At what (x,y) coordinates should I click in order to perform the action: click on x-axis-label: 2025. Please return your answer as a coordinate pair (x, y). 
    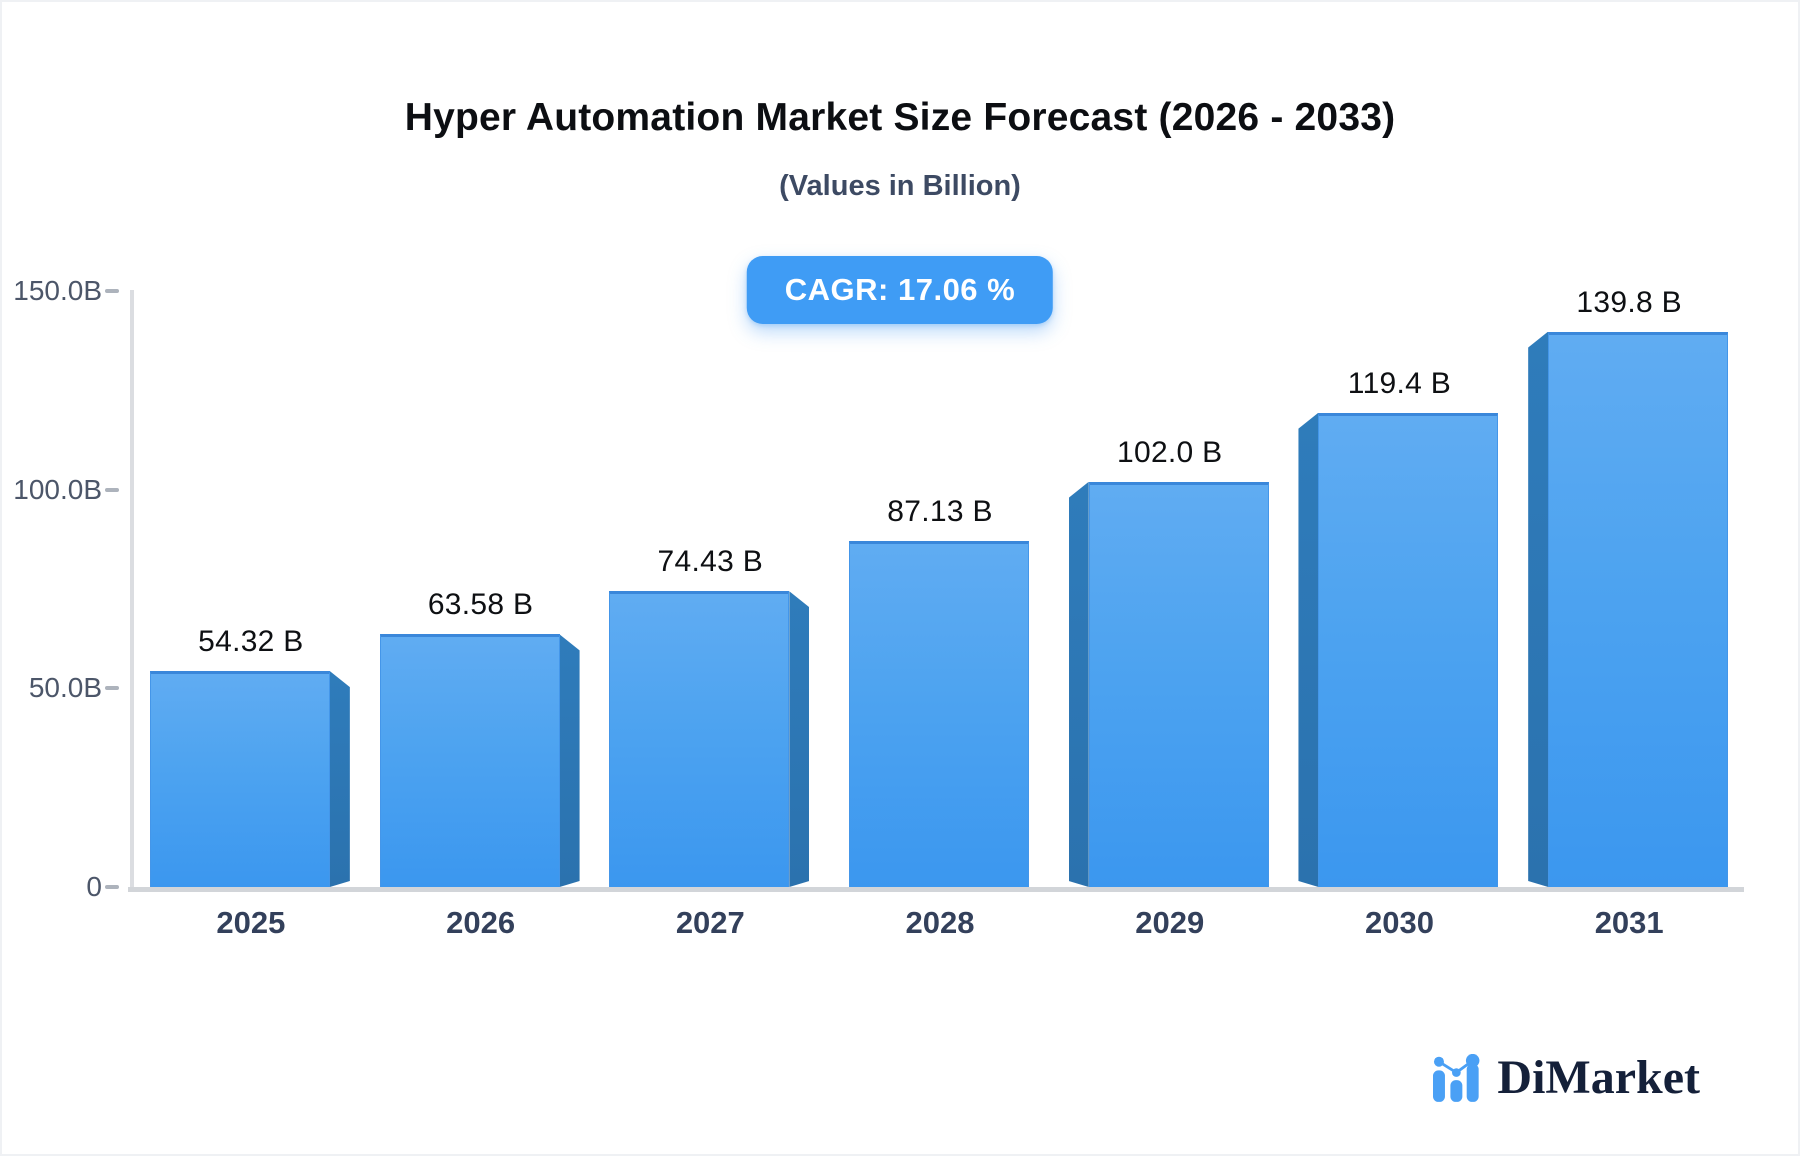
    Looking at the image, I should click on (251, 922).